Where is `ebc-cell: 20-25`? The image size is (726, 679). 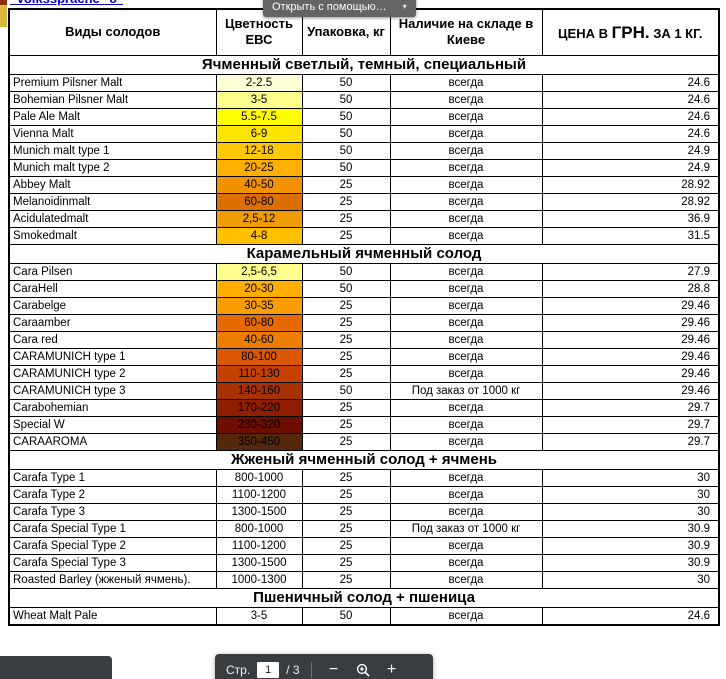 ebc-cell: 20-25 is located at coordinates (259, 167).